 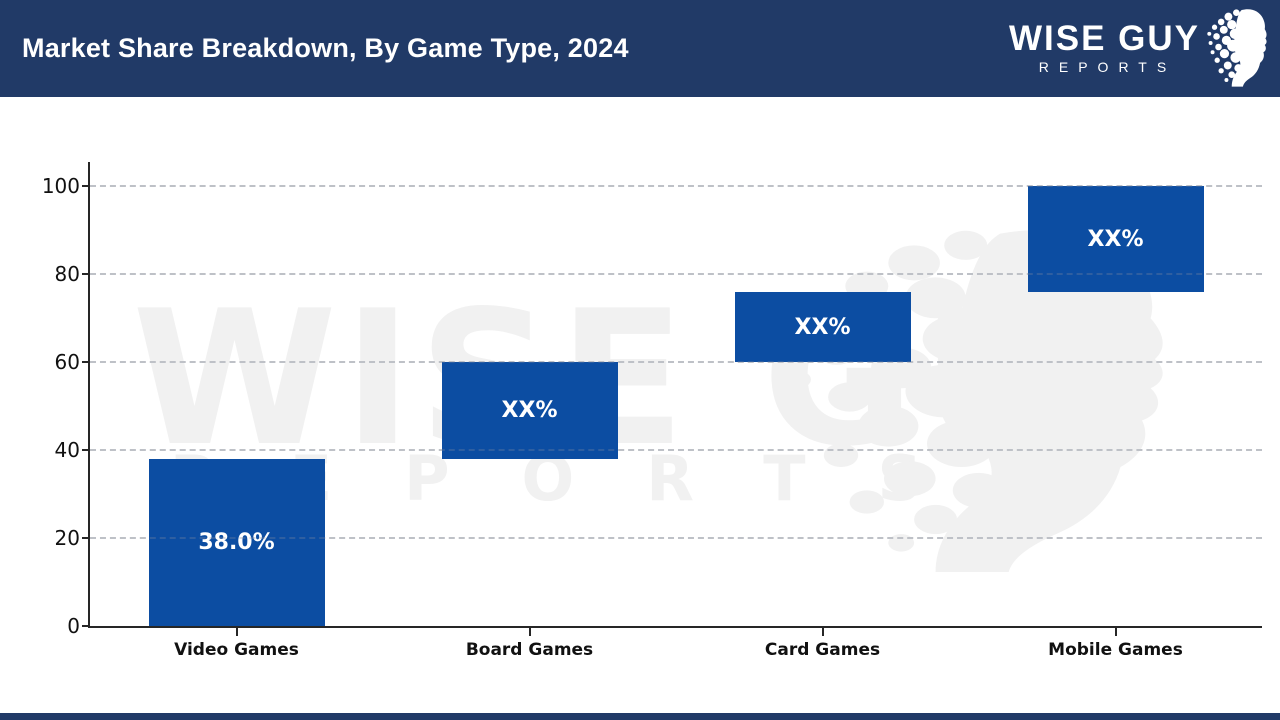 I want to click on y-tick-label: 0, so click(x=73, y=626).